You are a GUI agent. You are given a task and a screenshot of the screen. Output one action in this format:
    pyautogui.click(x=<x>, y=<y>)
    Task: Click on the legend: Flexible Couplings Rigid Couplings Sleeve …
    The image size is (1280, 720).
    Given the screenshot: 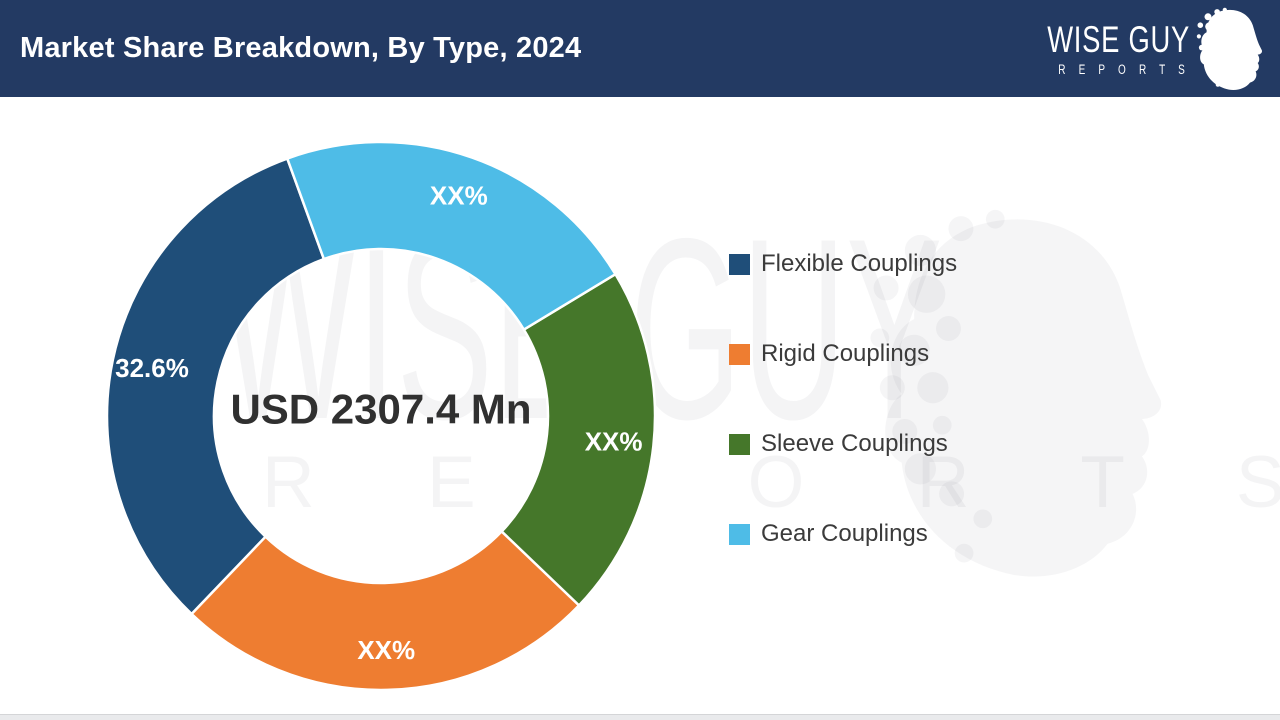 What is the action you would take?
    pyautogui.click(x=843, y=399)
    